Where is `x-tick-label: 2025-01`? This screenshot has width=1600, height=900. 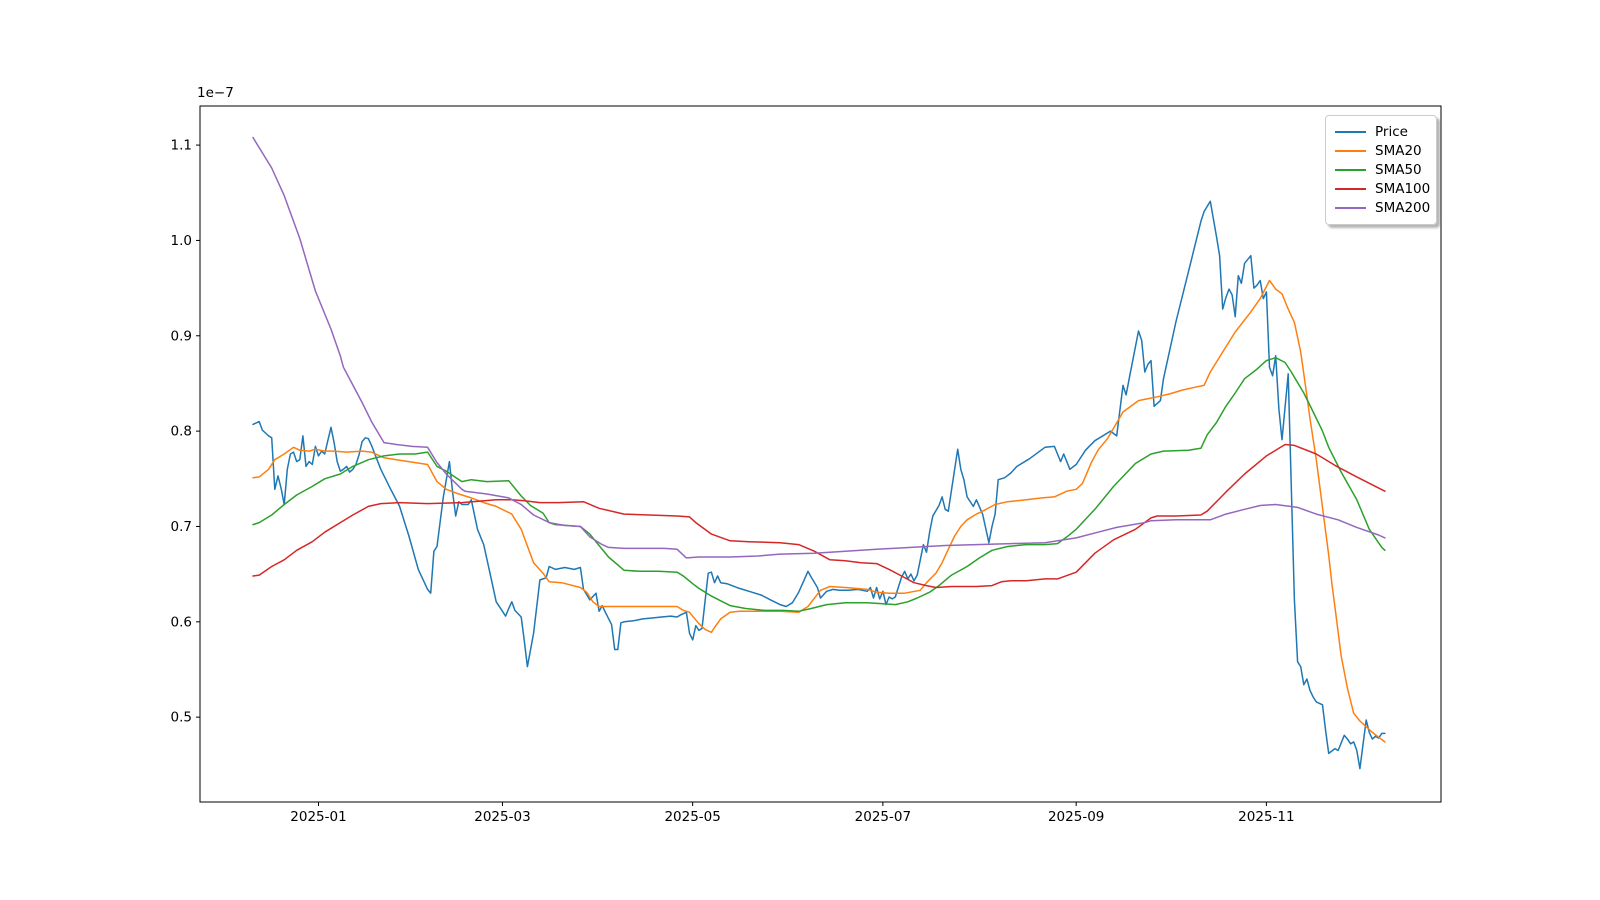
x-tick-label: 2025-01 is located at coordinates (318, 817).